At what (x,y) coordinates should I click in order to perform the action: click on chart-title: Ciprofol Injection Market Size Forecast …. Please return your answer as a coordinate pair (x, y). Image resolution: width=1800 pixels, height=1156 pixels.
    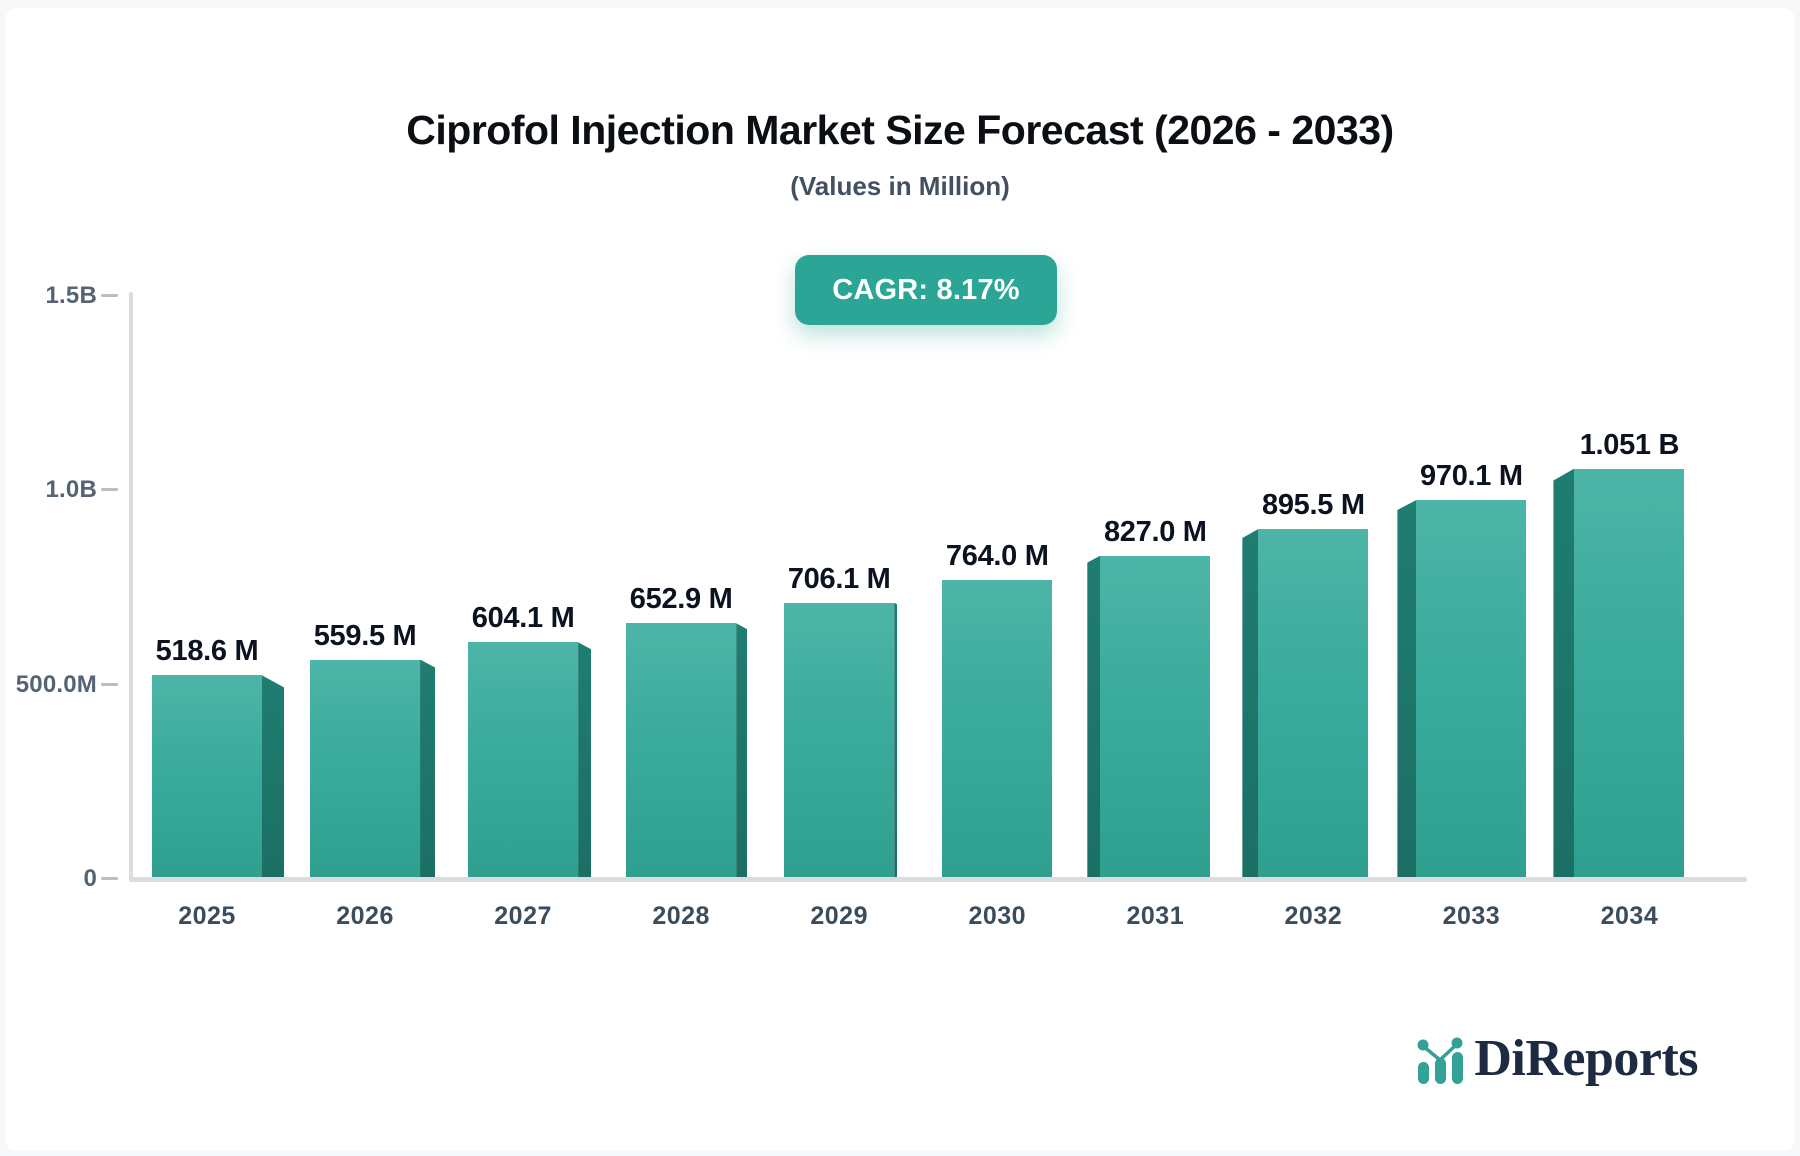
    Looking at the image, I should click on (900, 130).